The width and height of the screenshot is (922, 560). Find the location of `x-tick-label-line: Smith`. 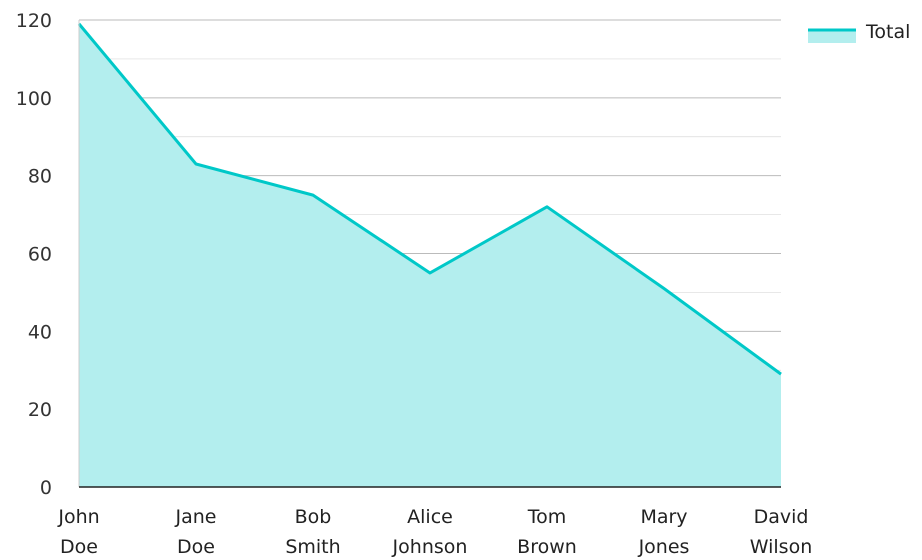

x-tick-label-line: Smith is located at coordinates (312, 547).